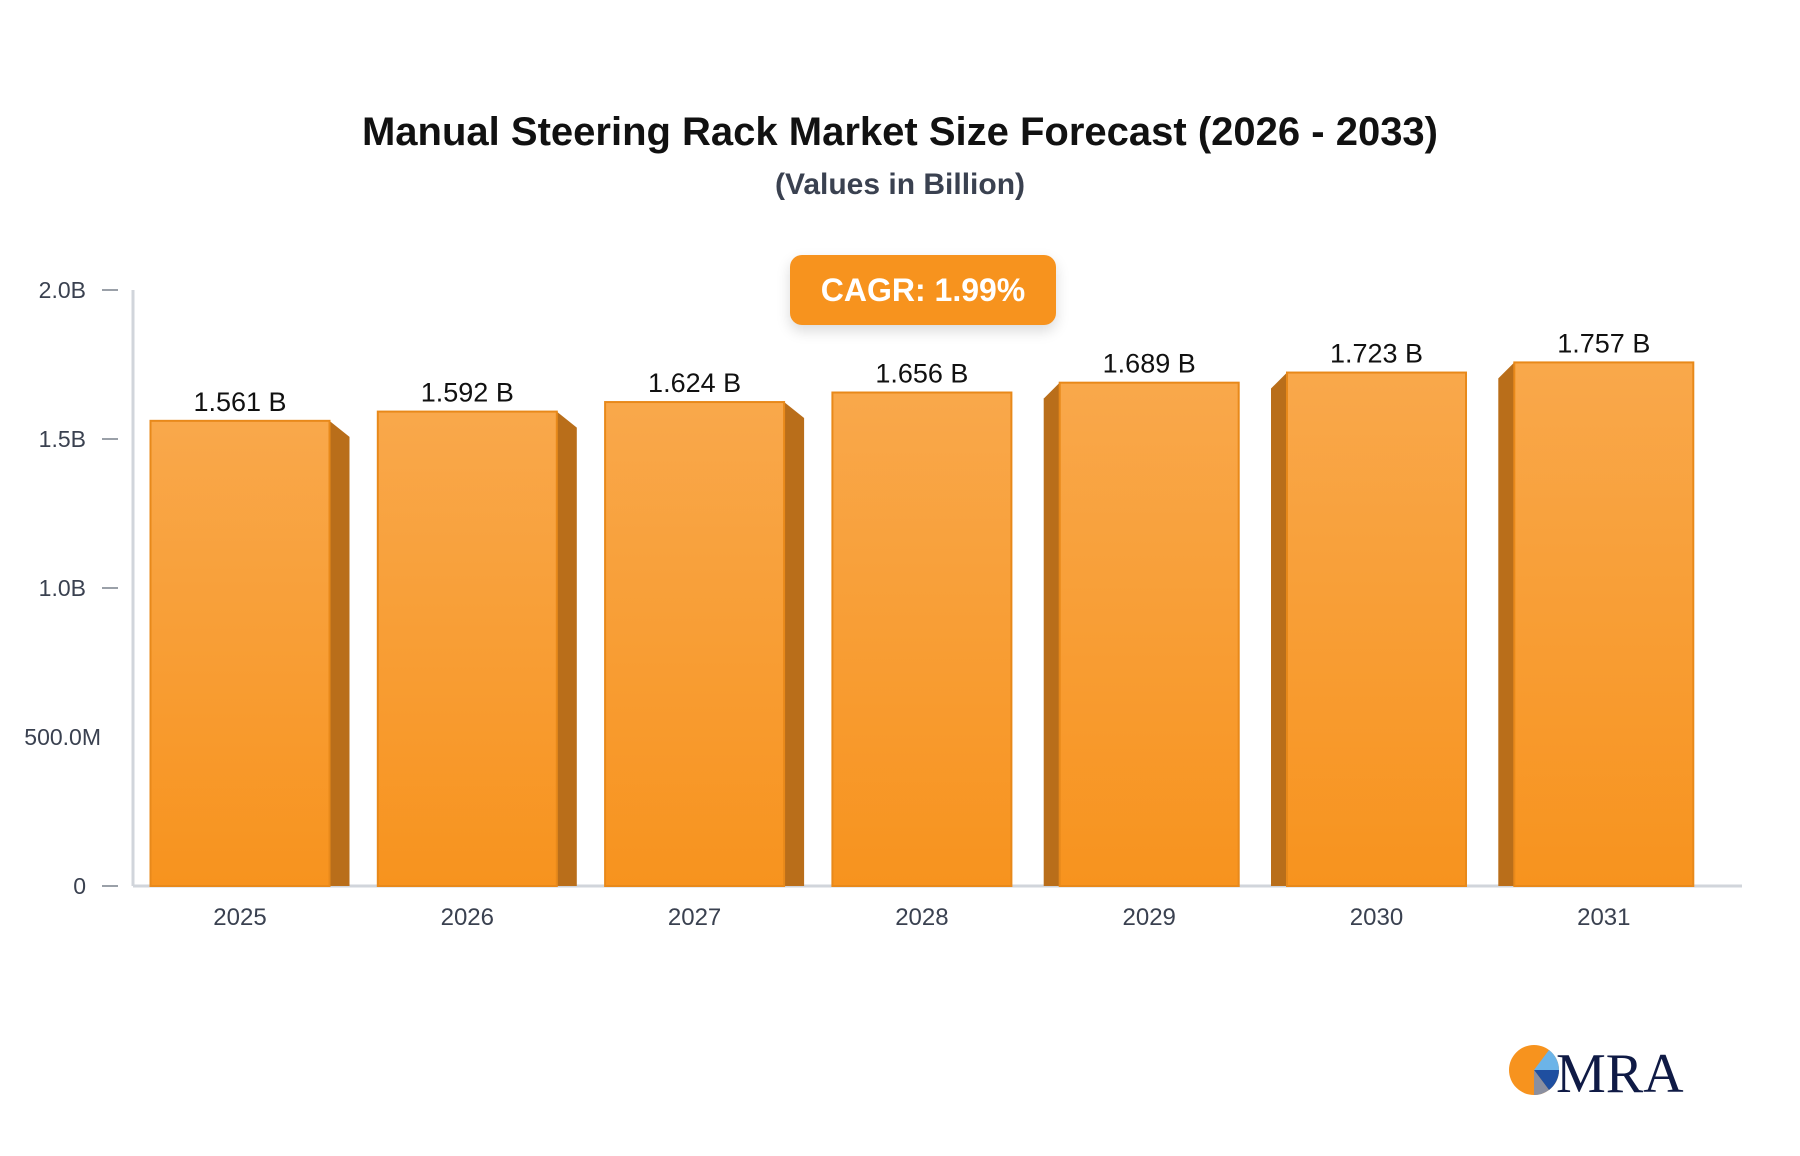  Describe the element at coordinates (1149, 364) in the screenshot. I see `data-label: 1.689 B` at that location.